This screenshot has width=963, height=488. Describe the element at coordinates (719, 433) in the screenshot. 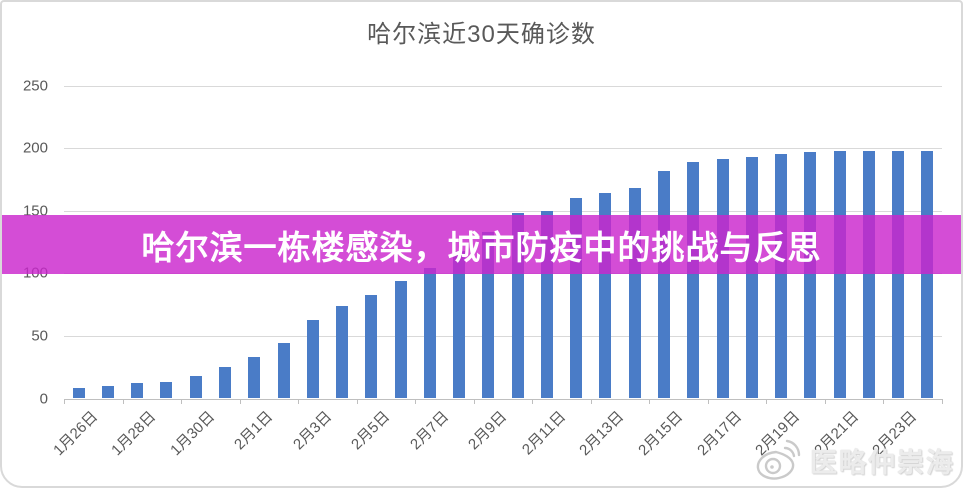

I see `x-axis-tick-label: 2月17日` at that location.